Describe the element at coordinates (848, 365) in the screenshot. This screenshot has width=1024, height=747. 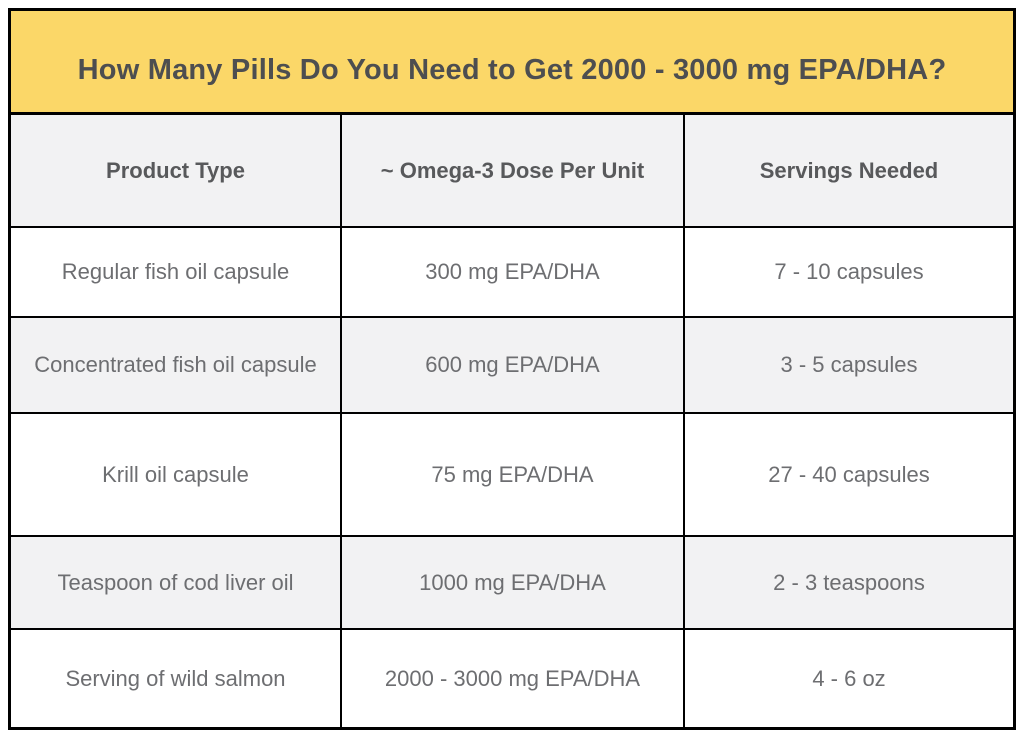
I see `table-cell: 3 - 5 capsules` at that location.